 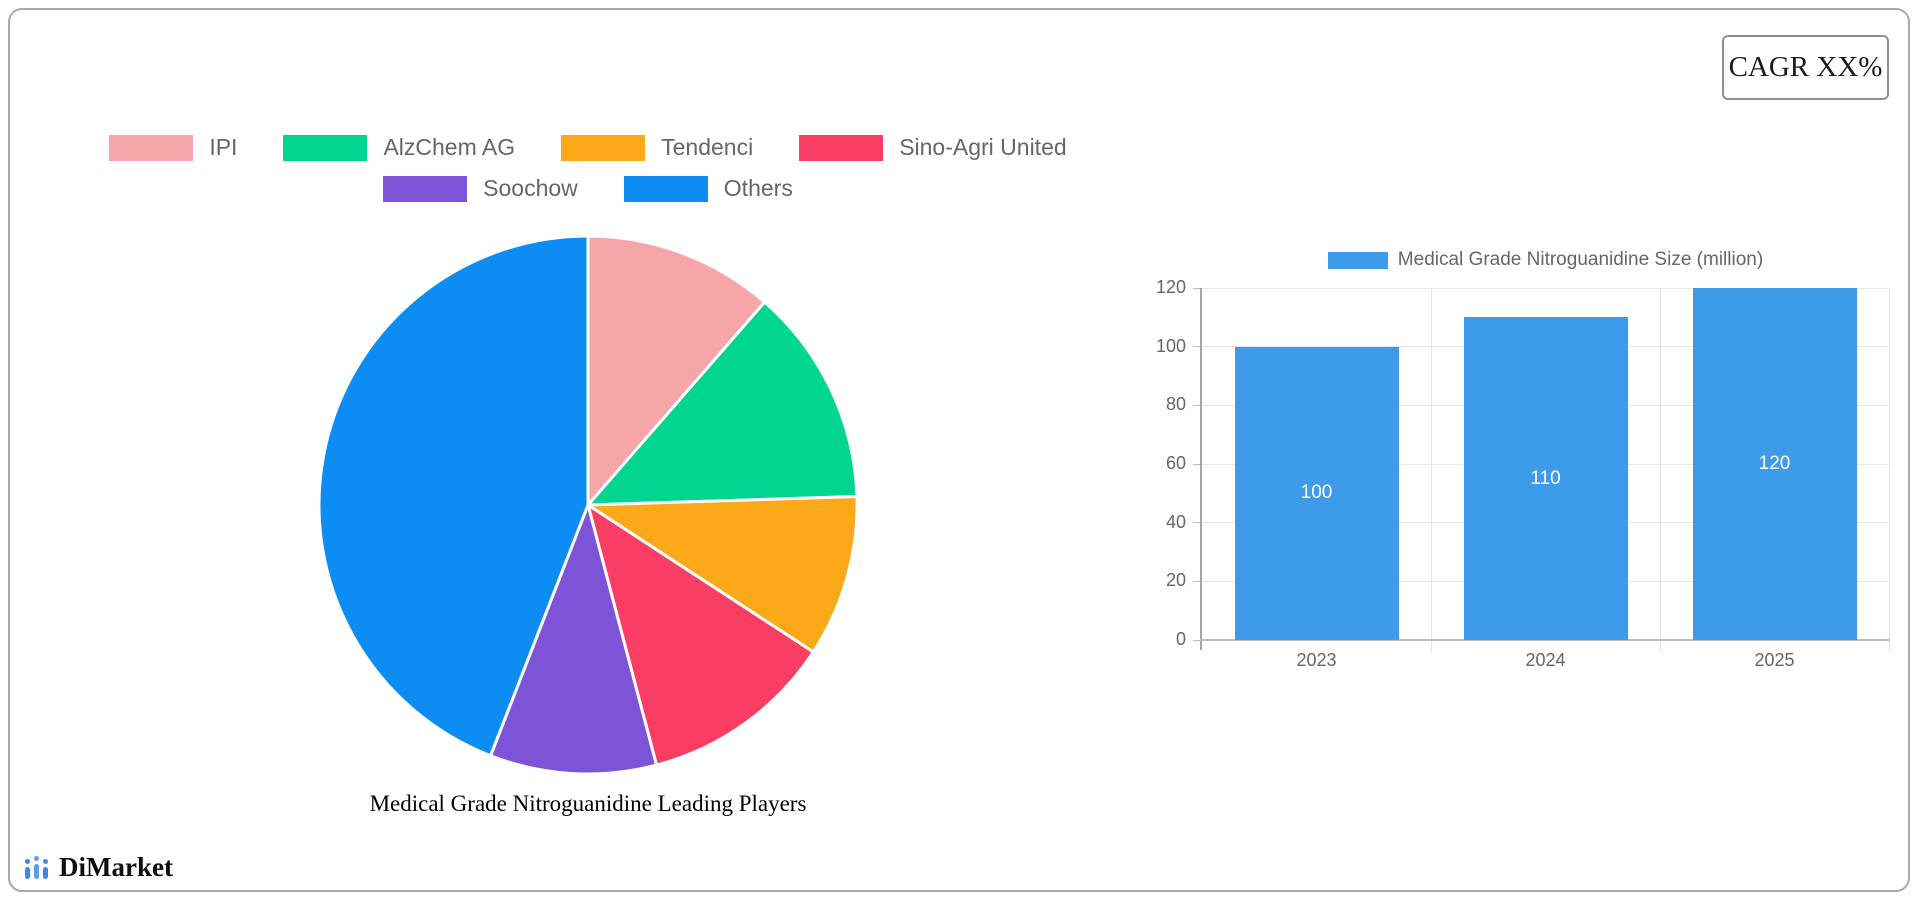 I want to click on cagr-badge: CAGR XX%, so click(x=1805, y=67).